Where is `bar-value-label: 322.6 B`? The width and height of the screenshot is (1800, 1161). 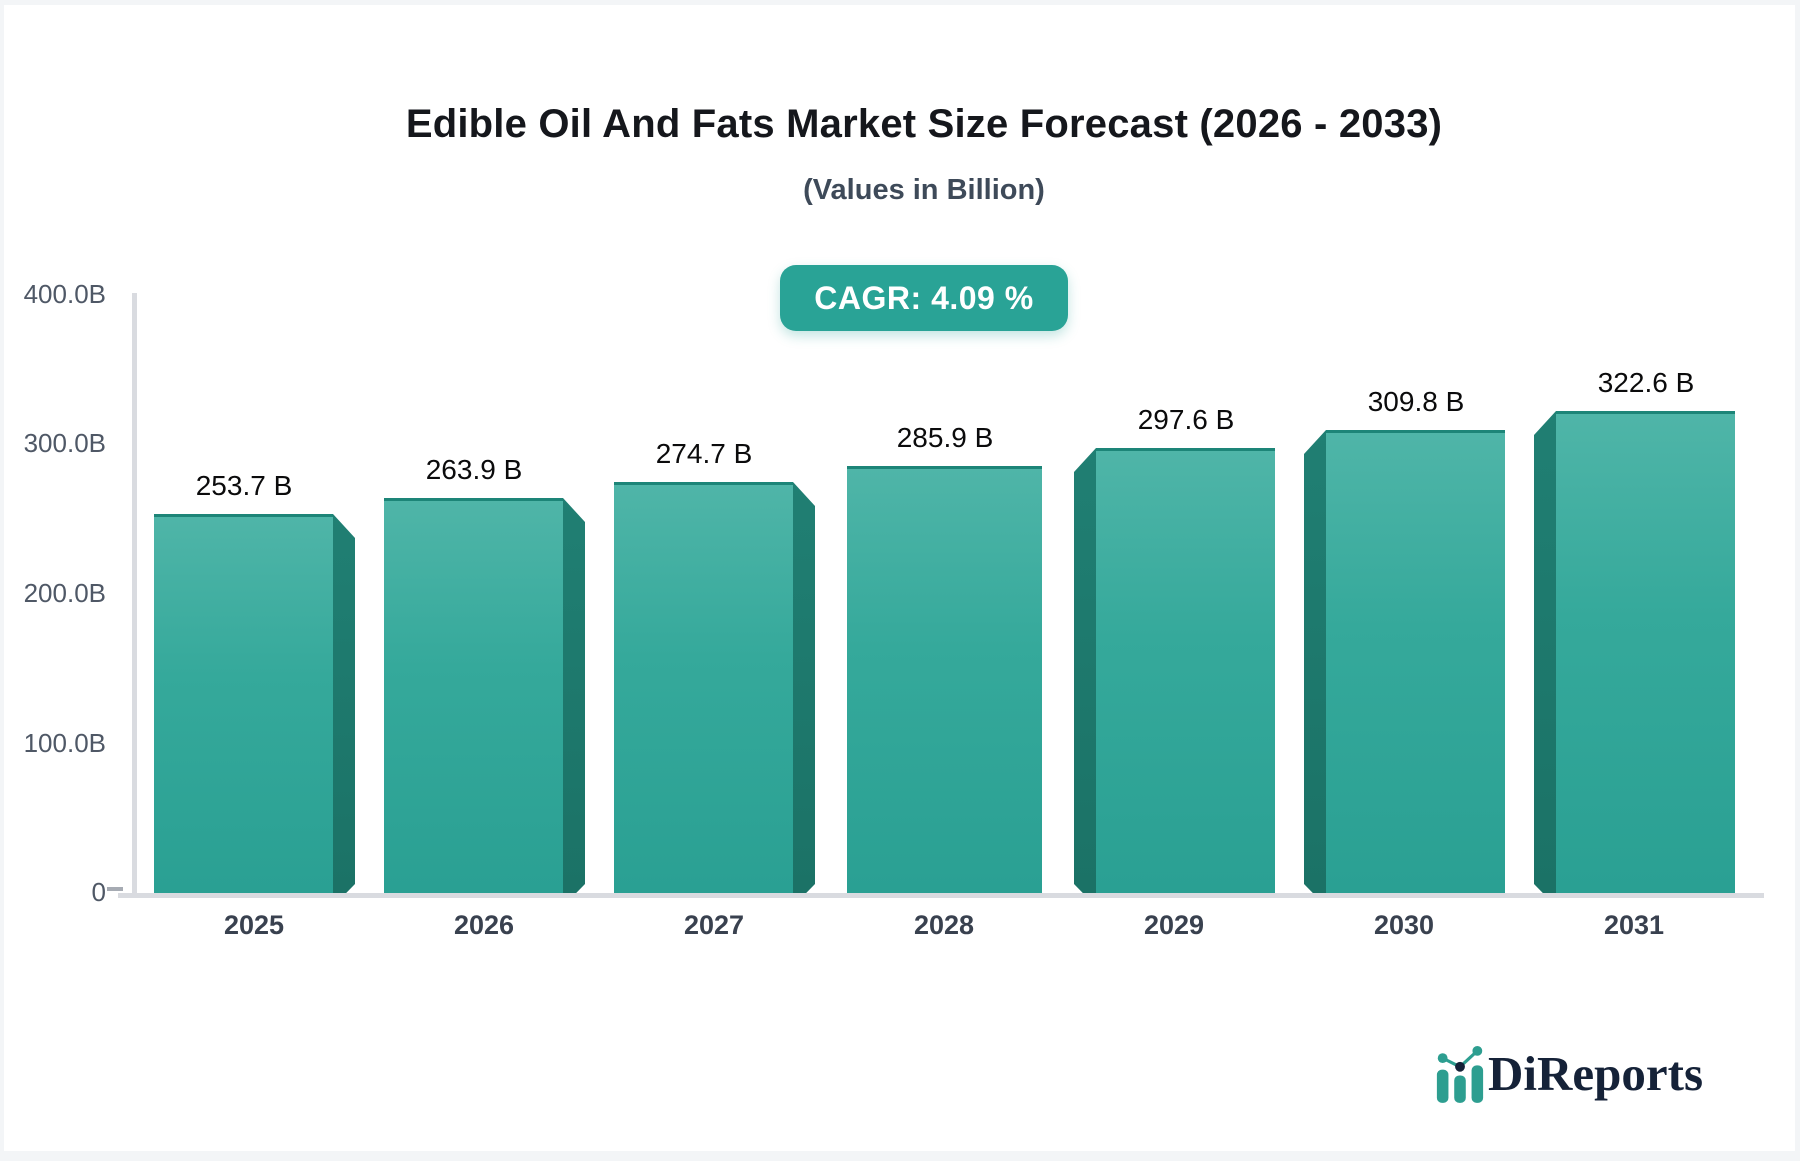
bar-value-label: 322.6 B is located at coordinates (1646, 382).